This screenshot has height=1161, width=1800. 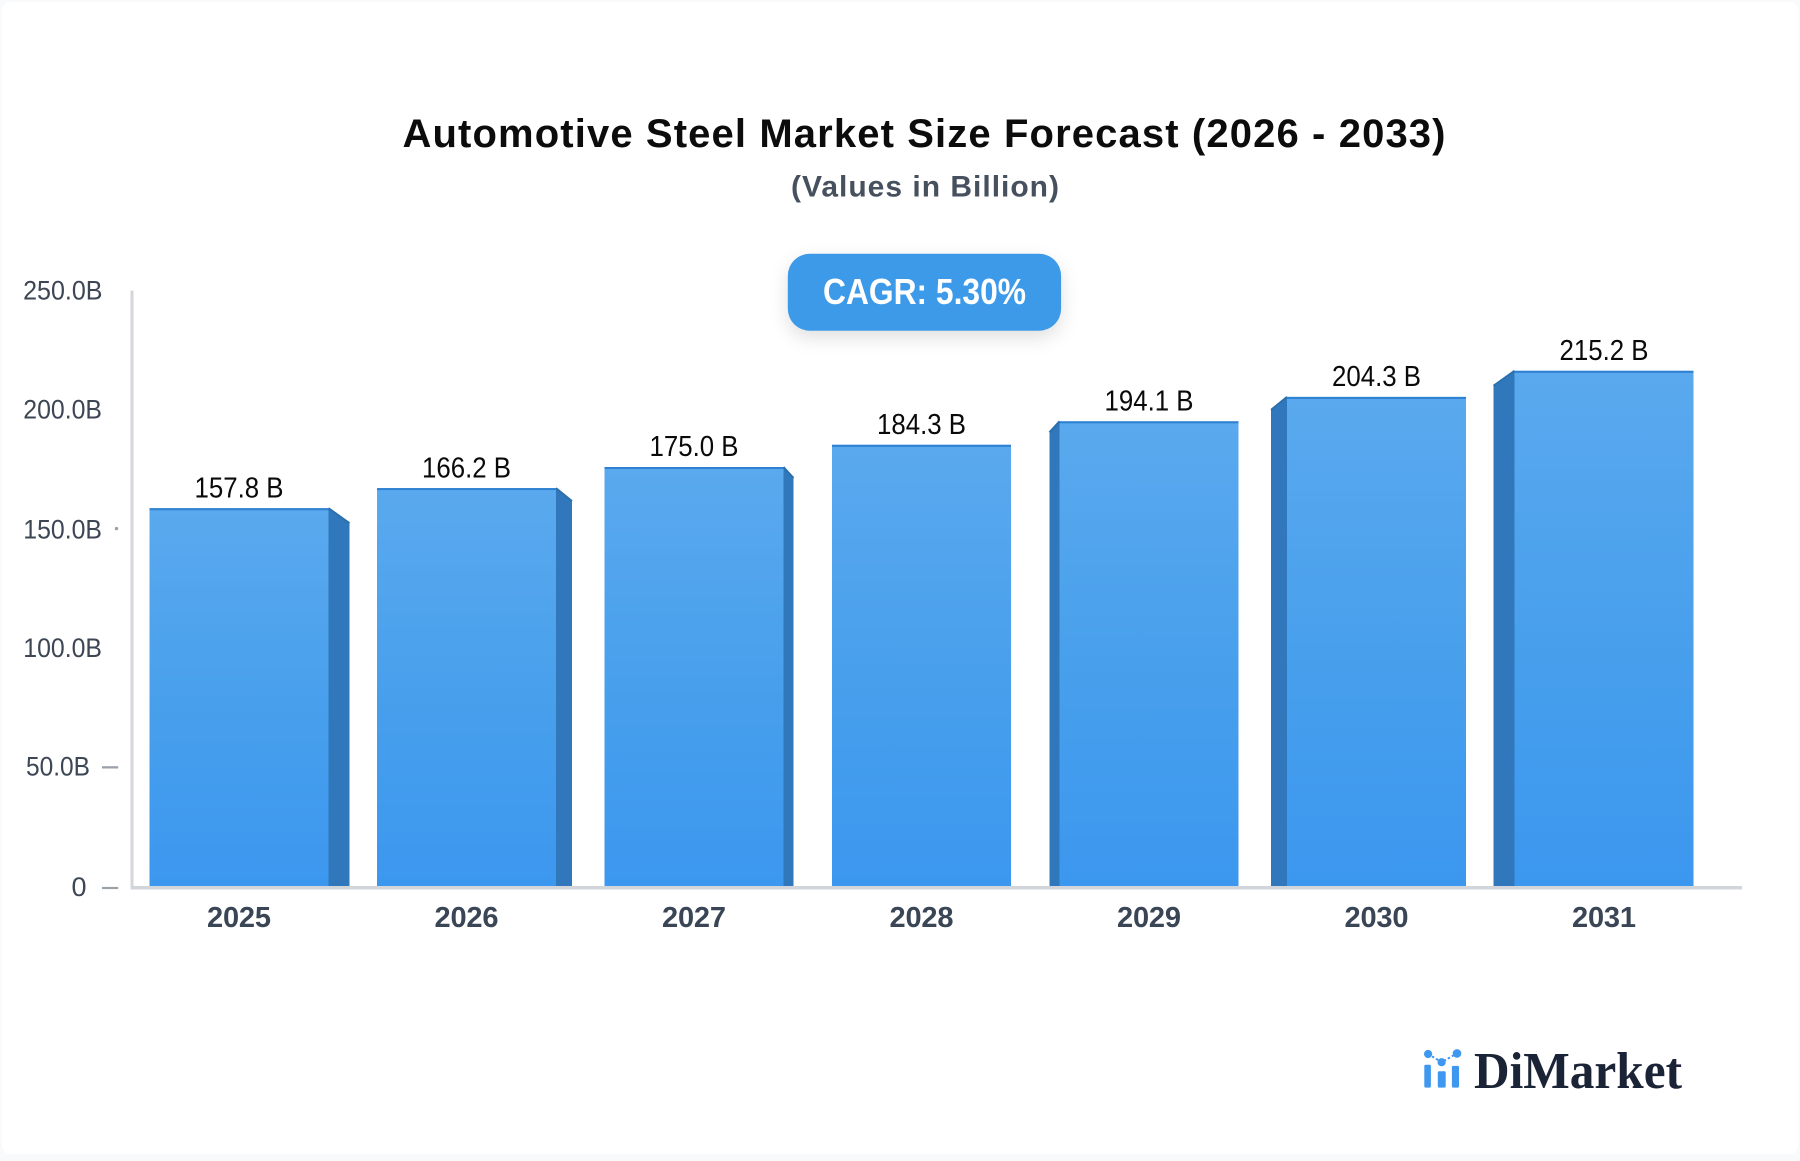 I want to click on svg-text: 2025, so click(x=239, y=918).